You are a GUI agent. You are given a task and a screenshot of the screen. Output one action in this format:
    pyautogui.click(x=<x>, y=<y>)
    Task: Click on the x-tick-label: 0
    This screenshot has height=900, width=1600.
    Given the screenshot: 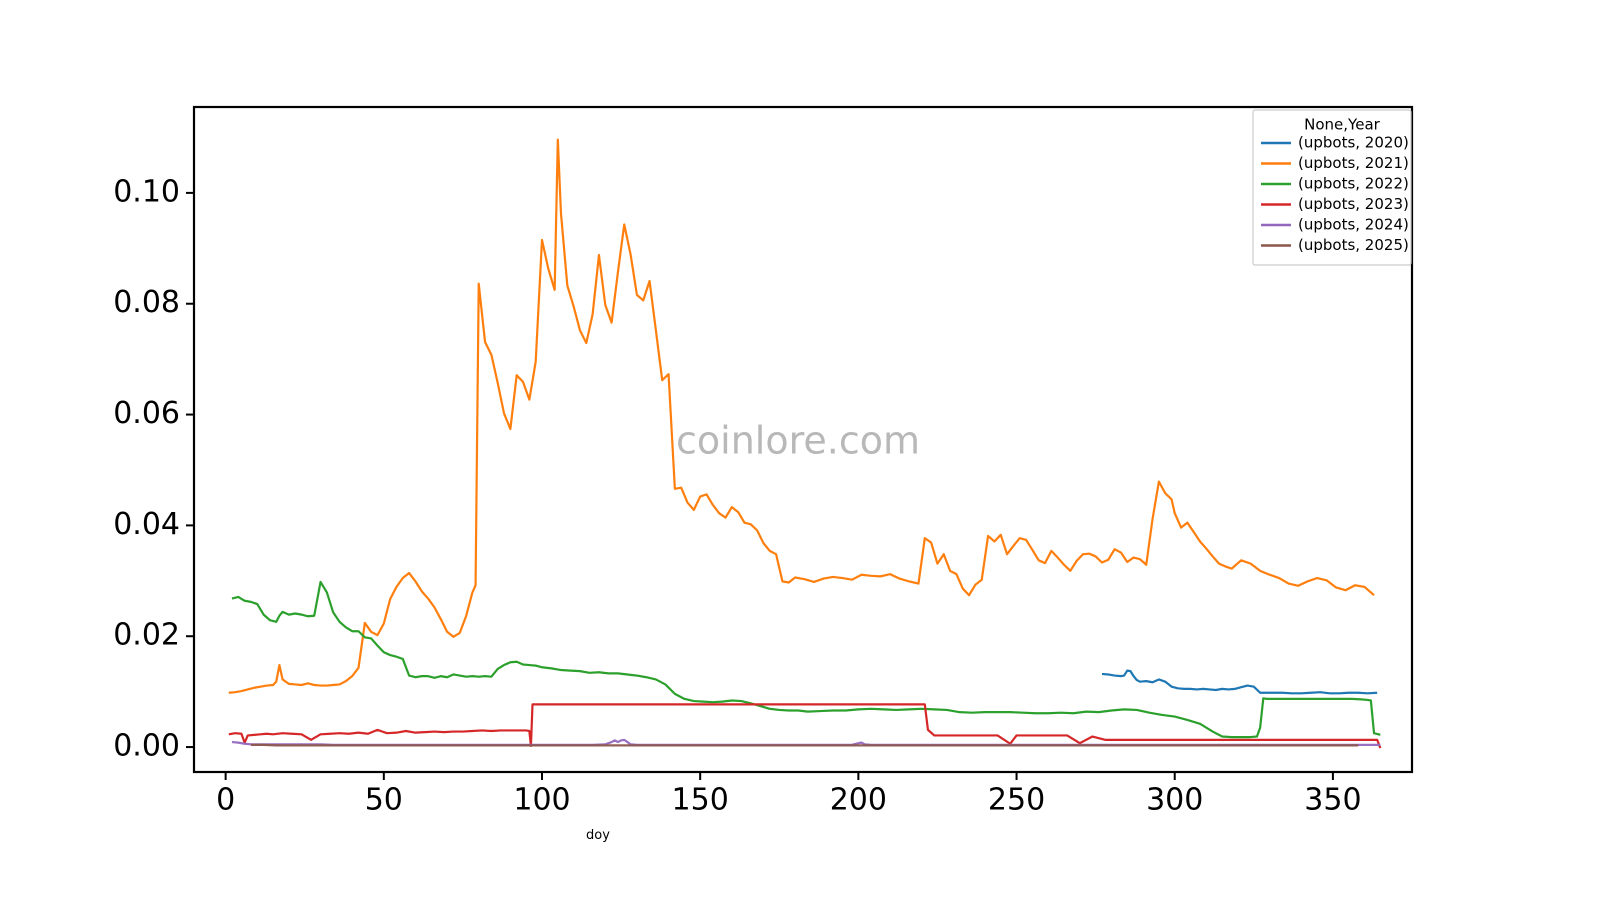 What is the action you would take?
    pyautogui.click(x=225, y=800)
    